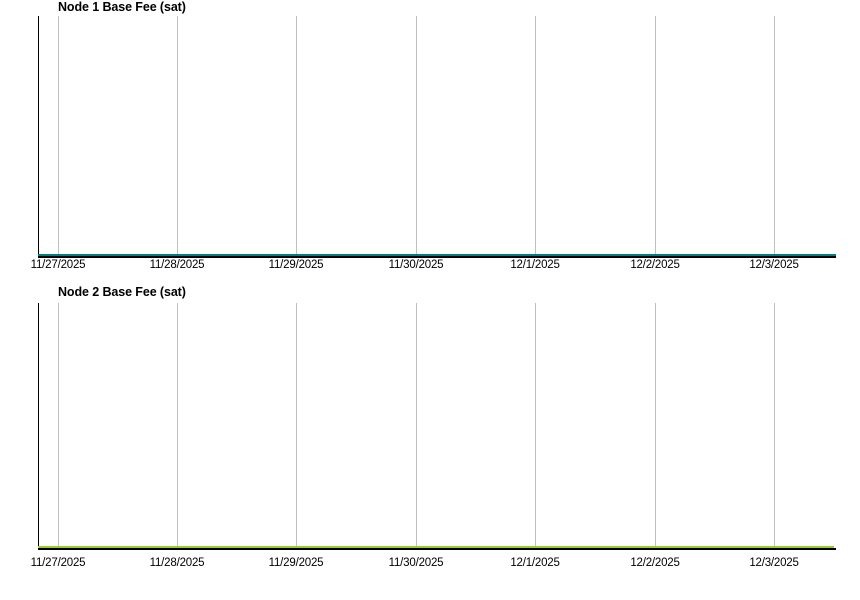  Describe the element at coordinates (122, 7) in the screenshot. I see `chart-title-node-1: Node 1 Base Fee (sat)` at that location.